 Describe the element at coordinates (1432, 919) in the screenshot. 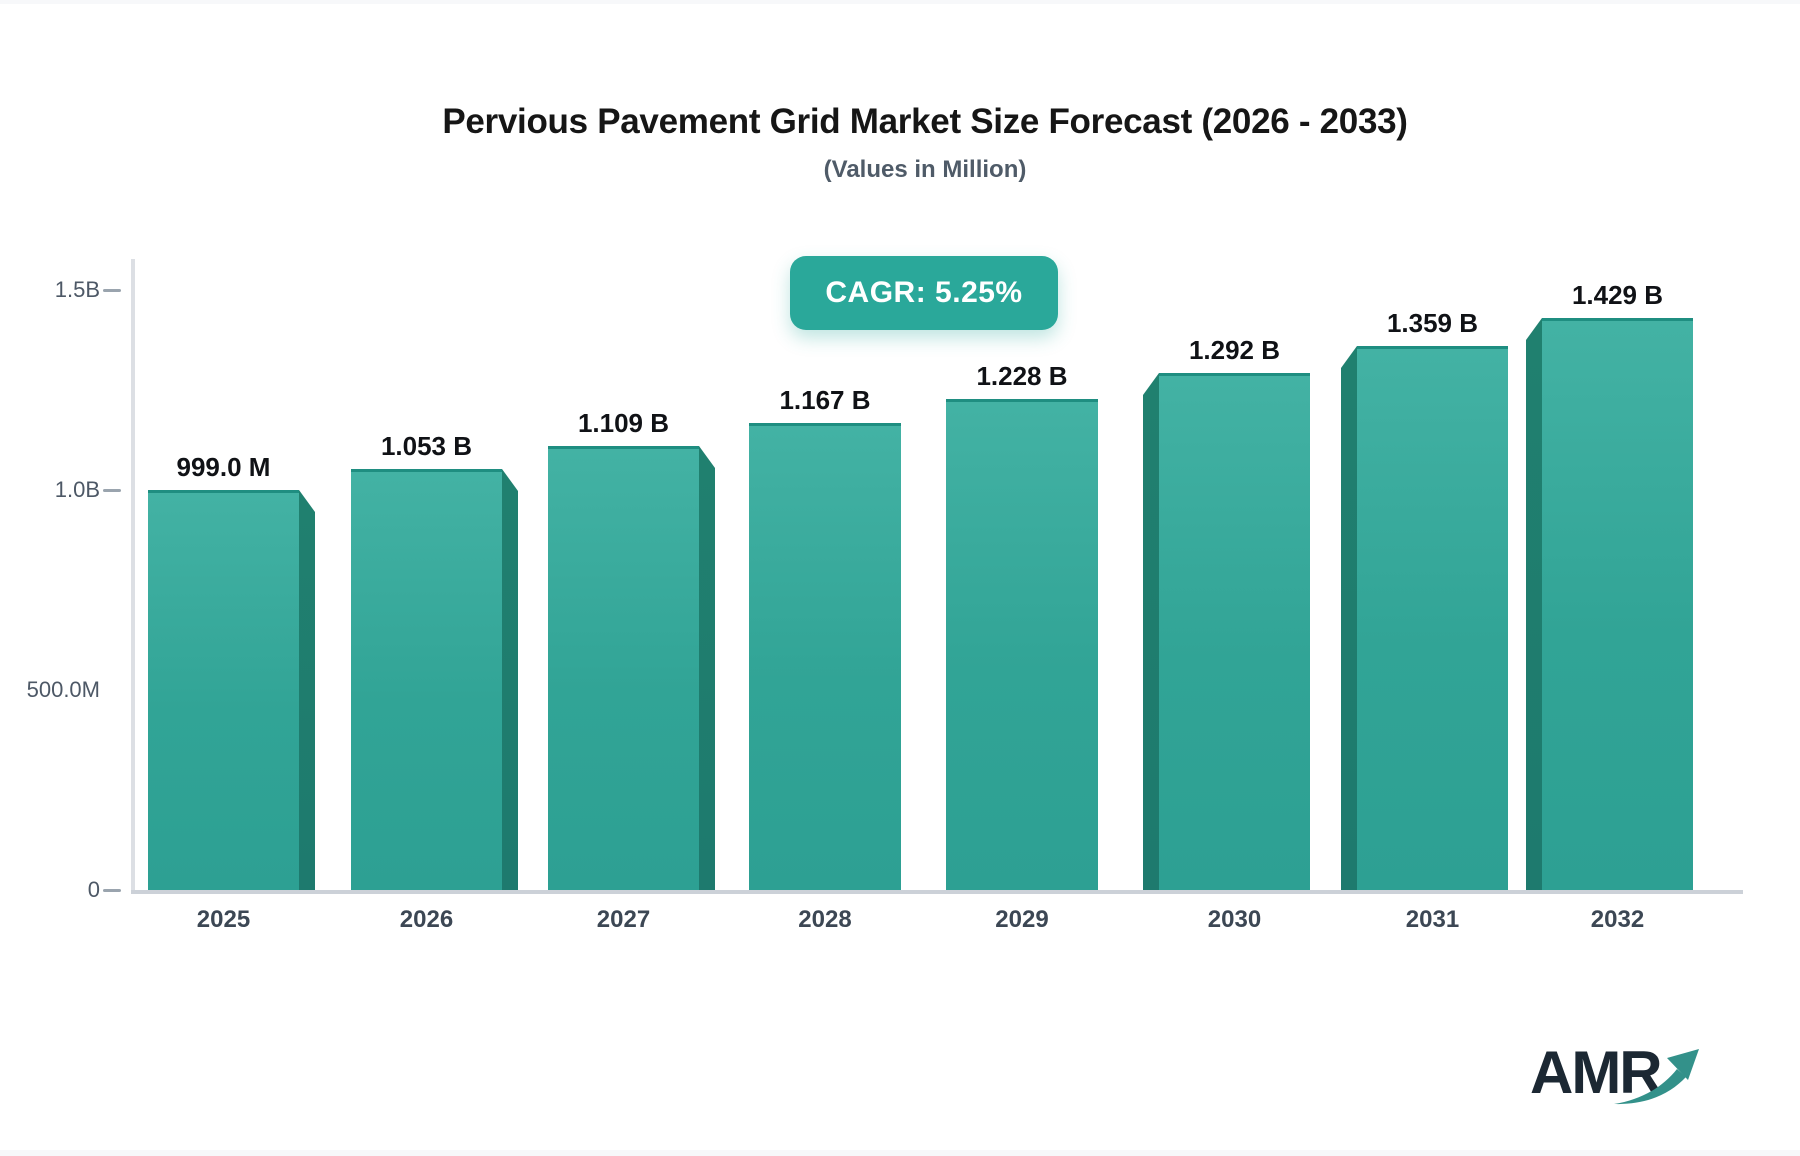

I see `x-axis-label-2031: 2031` at that location.